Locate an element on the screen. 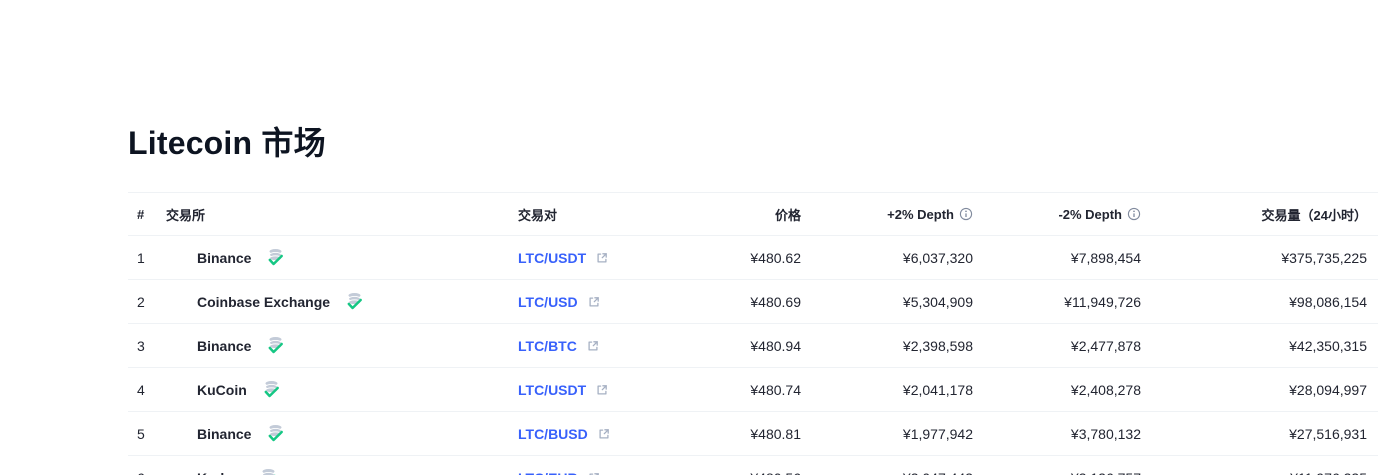  depth-minus-cell: ¥3,126,757 is located at coordinates (1057, 465).